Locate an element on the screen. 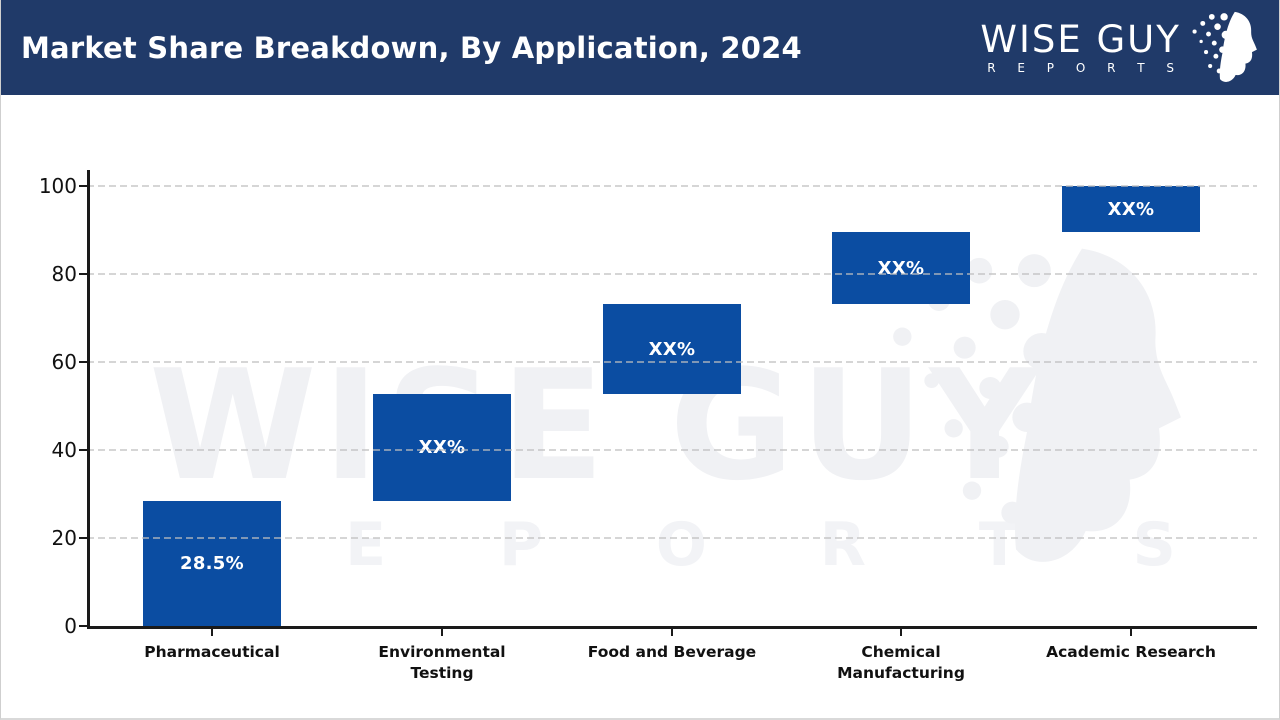 Image resolution: width=1280 pixels, height=720 pixels. y-tick-label-40: 40 is located at coordinates (64, 450).